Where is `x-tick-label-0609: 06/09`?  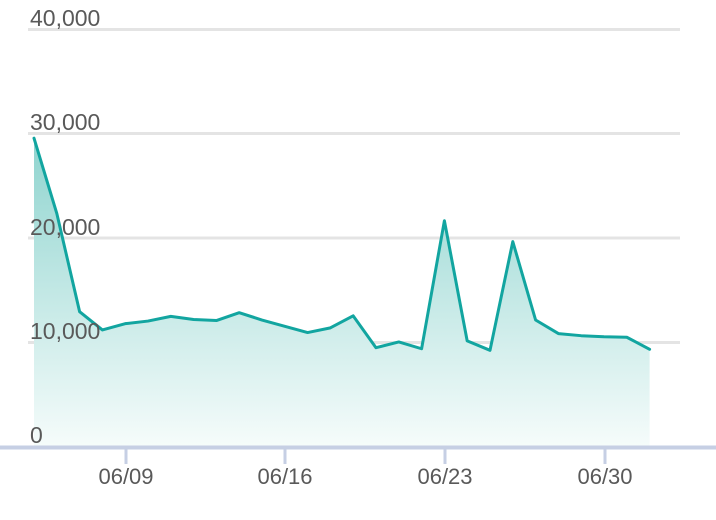
x-tick-label-0609: 06/09 is located at coordinates (125, 476).